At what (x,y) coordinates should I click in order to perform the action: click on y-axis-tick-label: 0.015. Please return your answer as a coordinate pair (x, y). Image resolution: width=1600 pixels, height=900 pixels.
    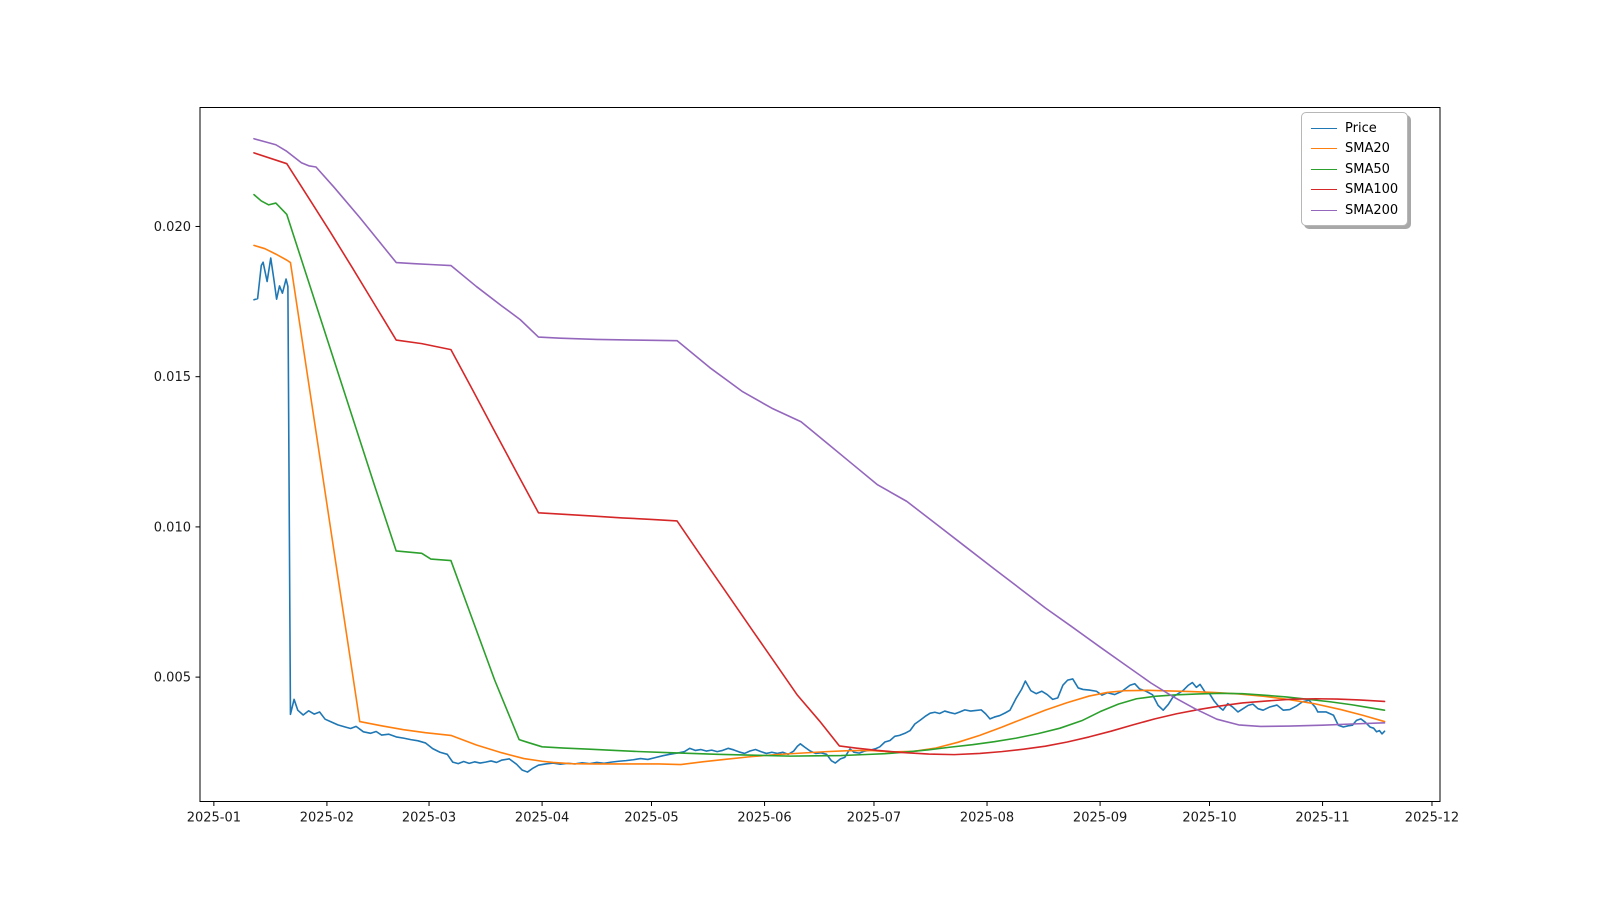
    Looking at the image, I should click on (172, 377).